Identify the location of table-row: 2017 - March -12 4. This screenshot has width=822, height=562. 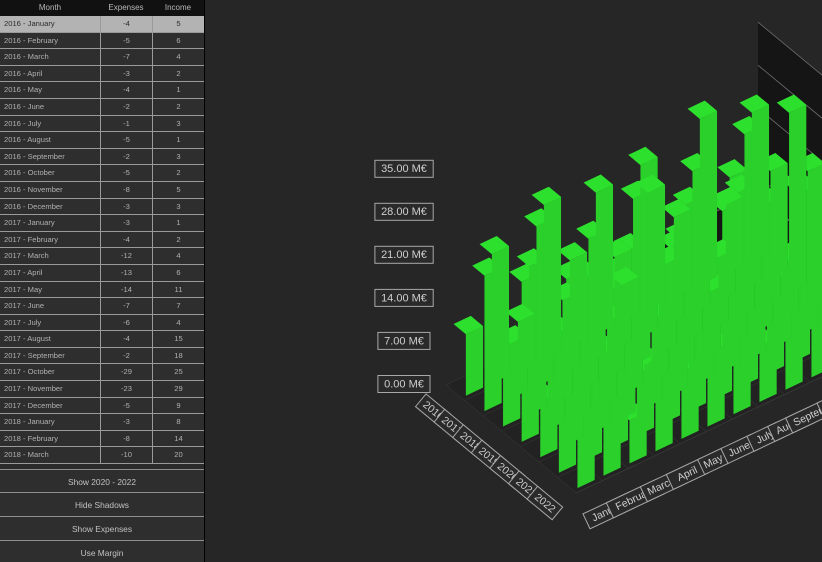
(102, 256).